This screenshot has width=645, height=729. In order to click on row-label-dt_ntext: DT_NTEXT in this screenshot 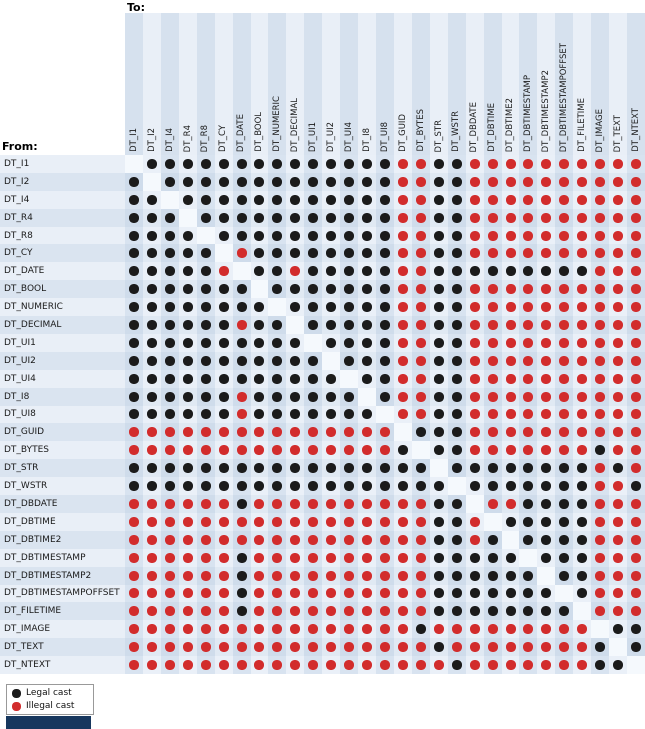, I will do `click(62, 665)`.